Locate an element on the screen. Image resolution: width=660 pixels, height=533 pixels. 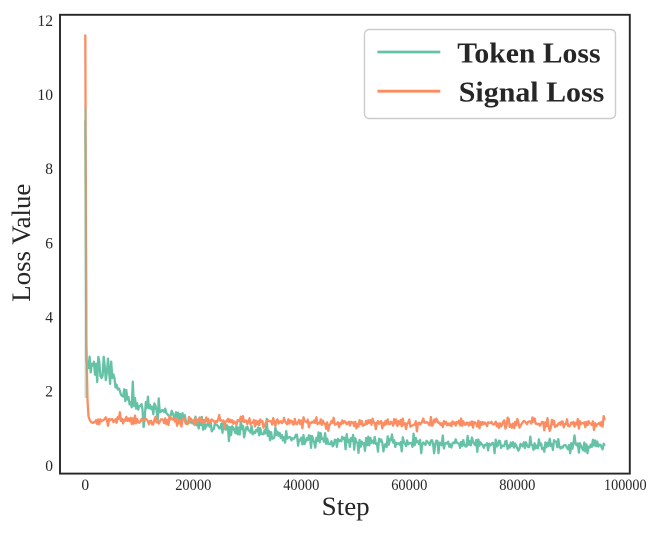
svg-text: 12 is located at coordinates (45, 21).